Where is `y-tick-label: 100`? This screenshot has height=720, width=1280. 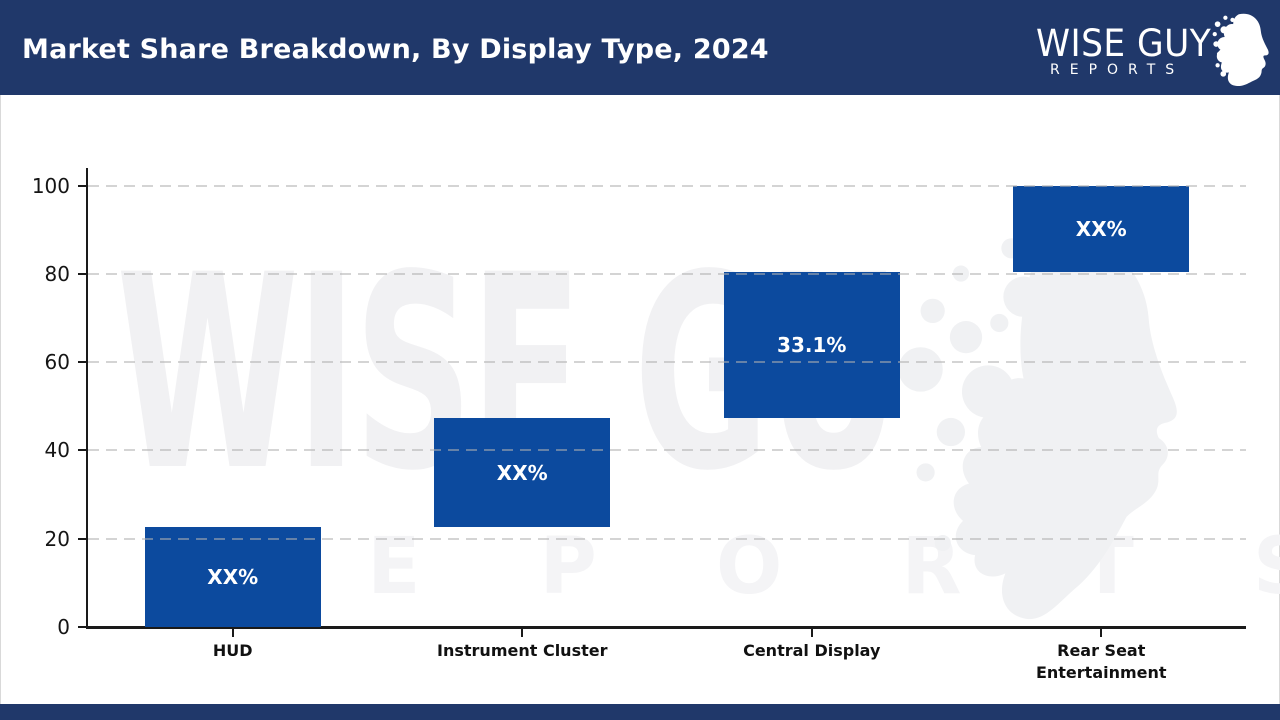
y-tick-label: 100 is located at coordinates (50, 185).